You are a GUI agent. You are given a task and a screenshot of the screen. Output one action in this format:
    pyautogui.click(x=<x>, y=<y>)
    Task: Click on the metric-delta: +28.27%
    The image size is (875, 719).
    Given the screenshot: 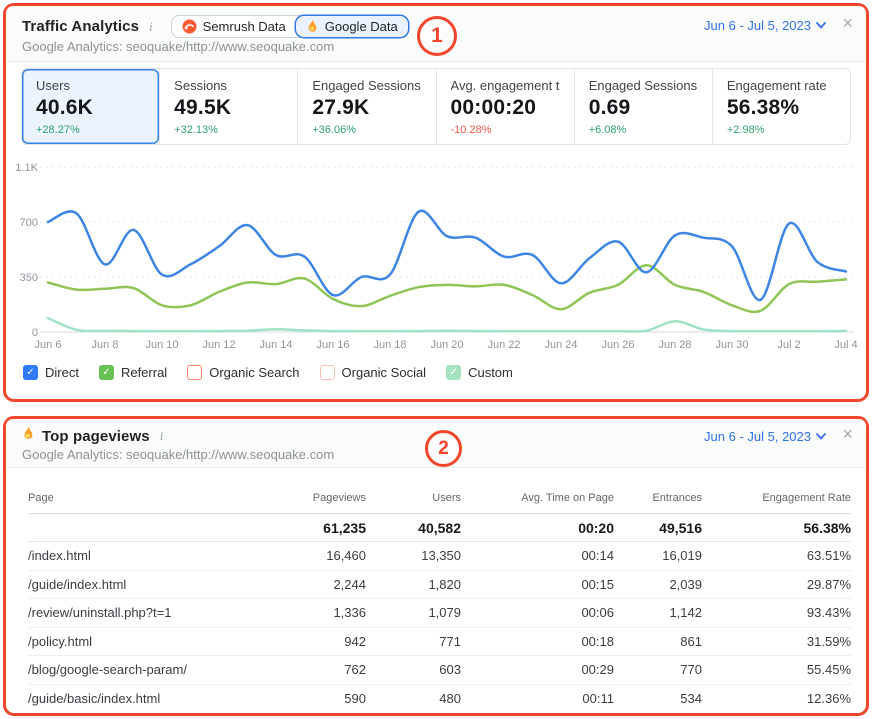 What is the action you would take?
    pyautogui.click(x=58, y=130)
    